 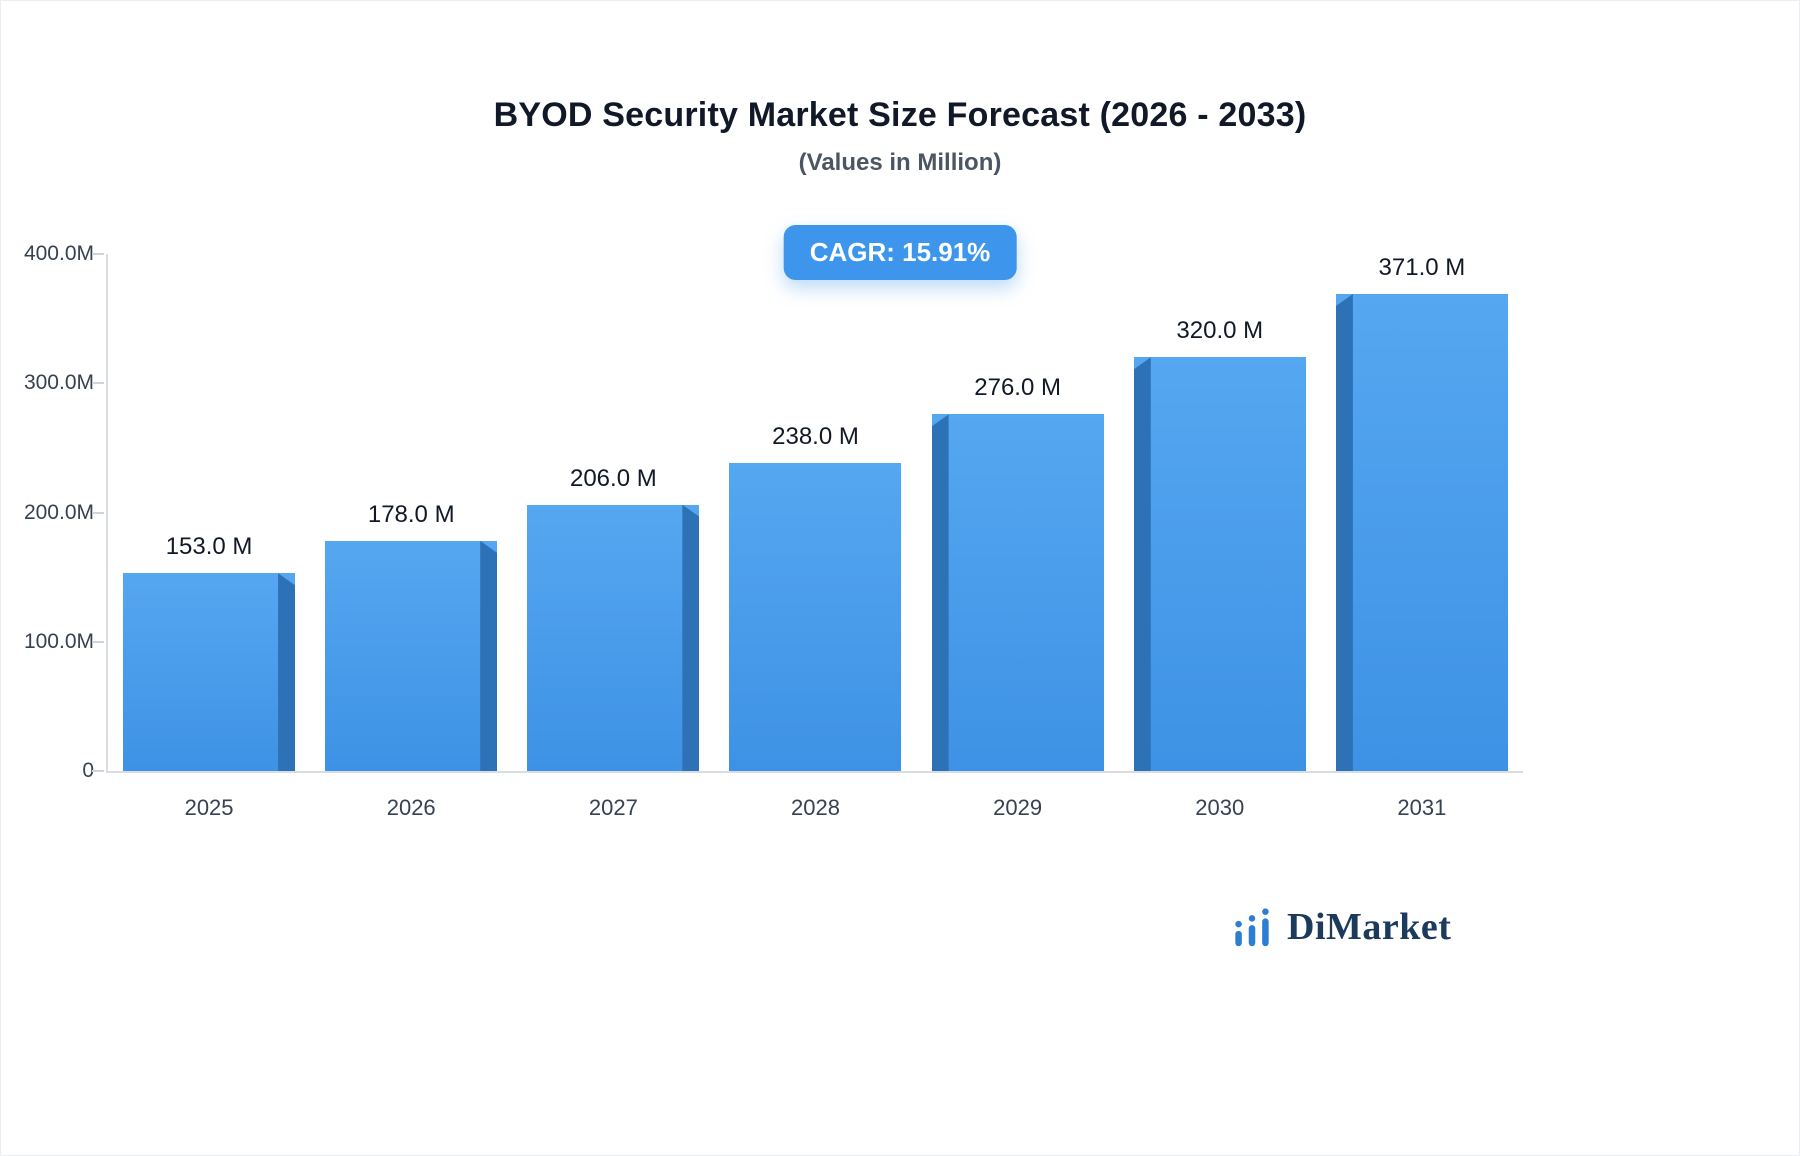 I want to click on x-tick-label: 2026, so click(x=411, y=807).